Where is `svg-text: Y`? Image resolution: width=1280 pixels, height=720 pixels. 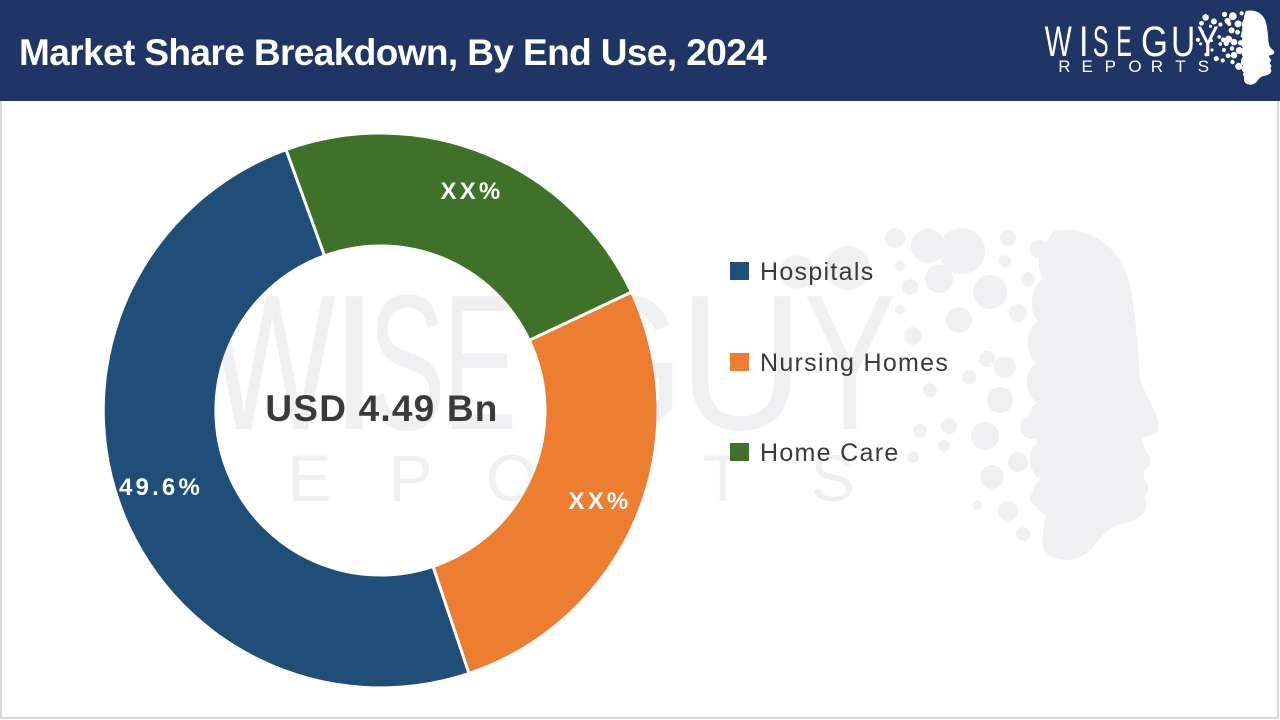
svg-text: Y is located at coordinates (850, 363).